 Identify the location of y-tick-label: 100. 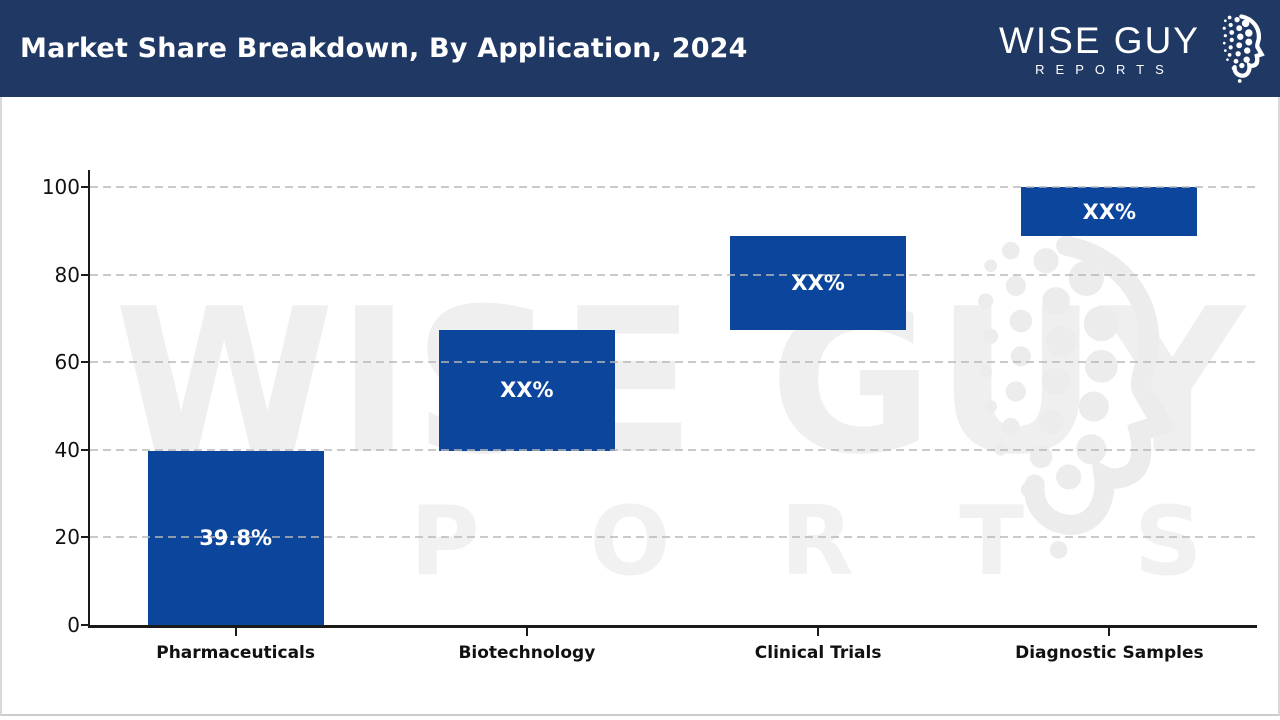
(60, 187).